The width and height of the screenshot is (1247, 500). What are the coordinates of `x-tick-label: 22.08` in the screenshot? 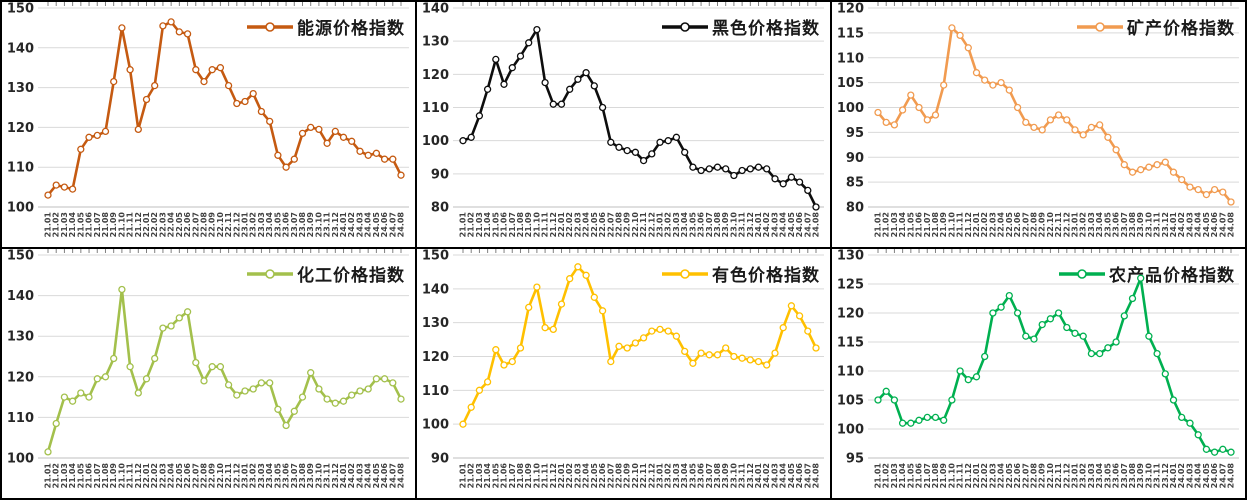 It's located at (203, 476).